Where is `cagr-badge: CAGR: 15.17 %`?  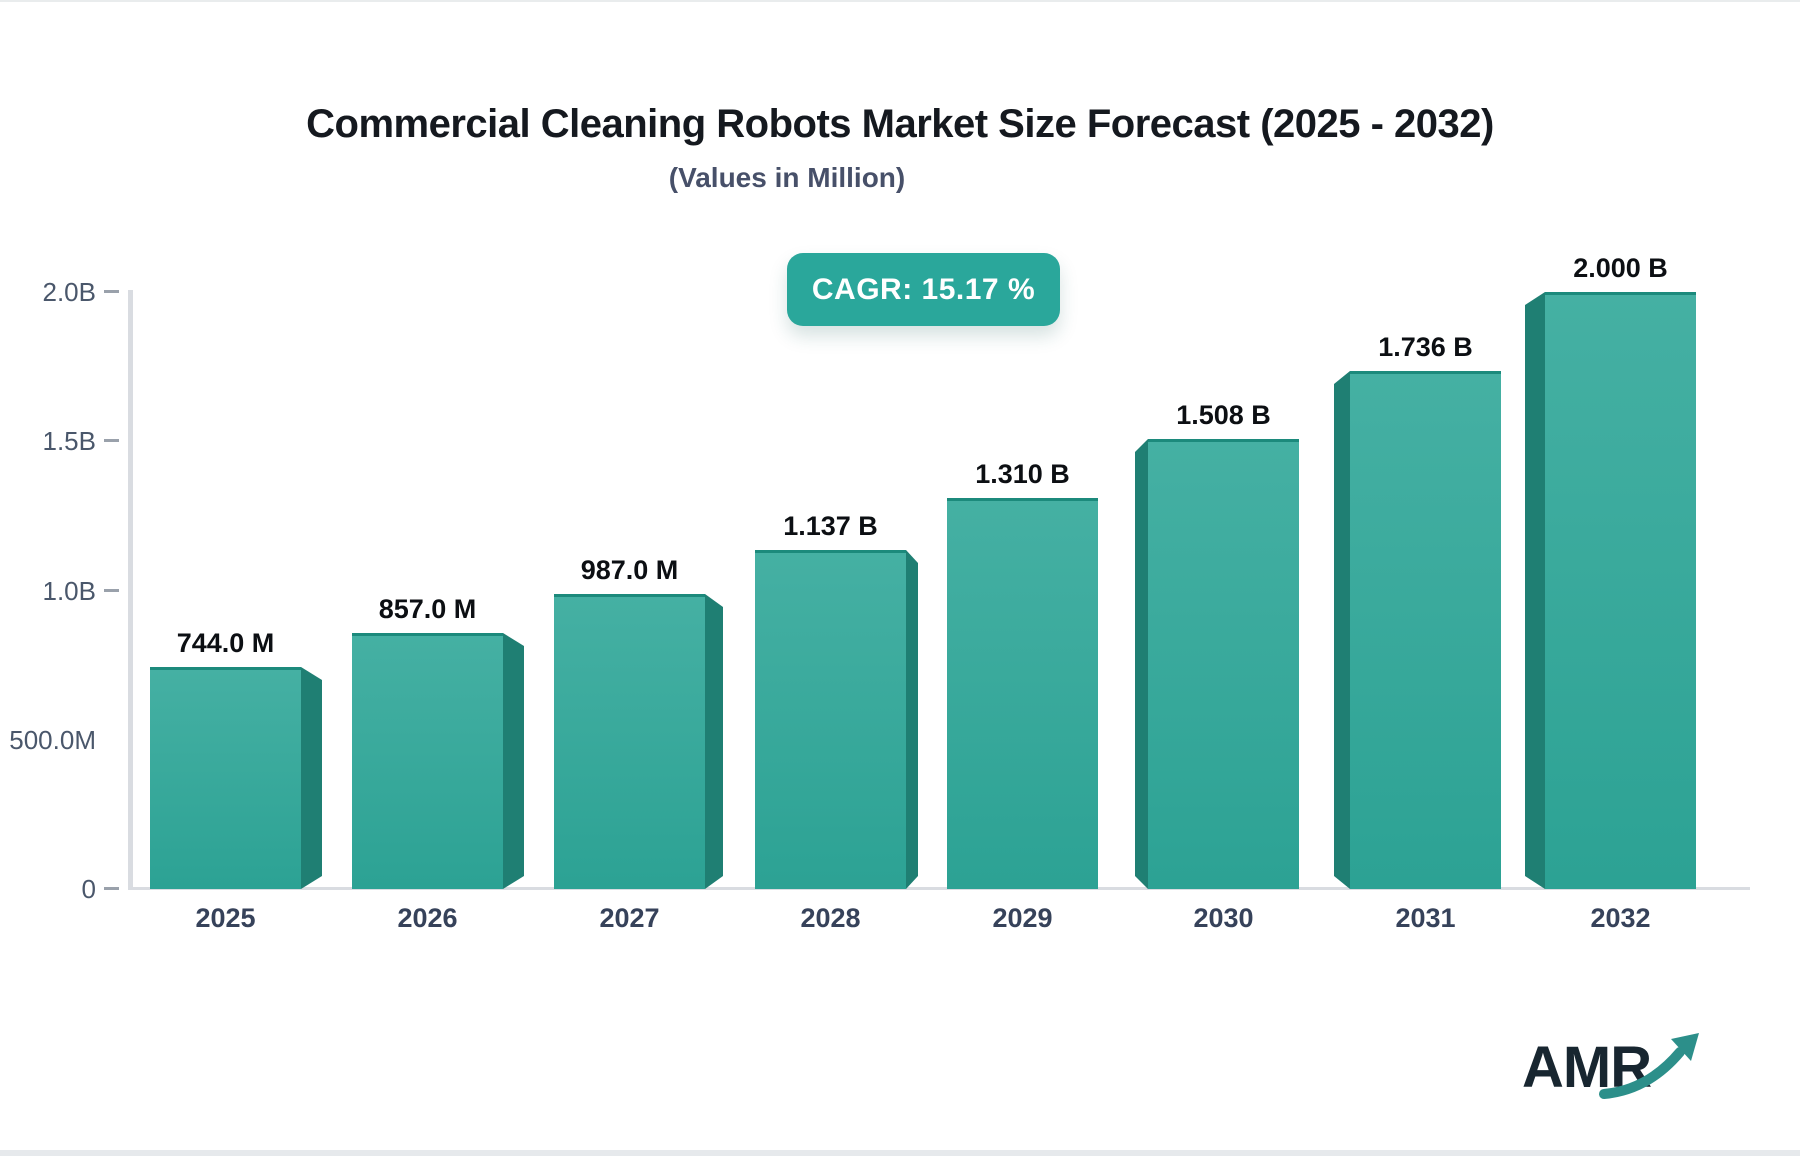
cagr-badge: CAGR: 15.17 % is located at coordinates (923, 289).